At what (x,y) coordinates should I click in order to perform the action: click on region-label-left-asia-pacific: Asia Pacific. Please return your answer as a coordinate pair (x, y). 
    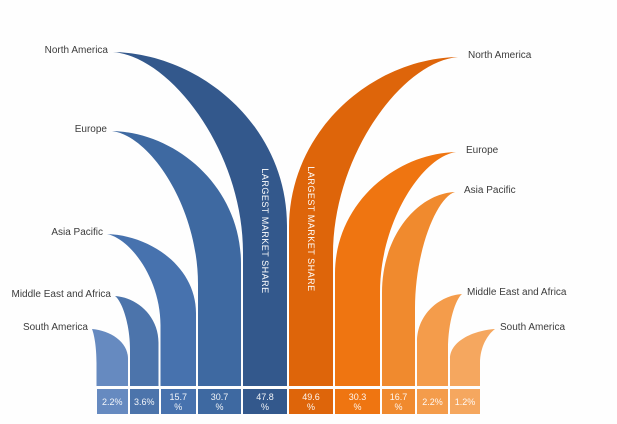
    Looking at the image, I should click on (77, 232).